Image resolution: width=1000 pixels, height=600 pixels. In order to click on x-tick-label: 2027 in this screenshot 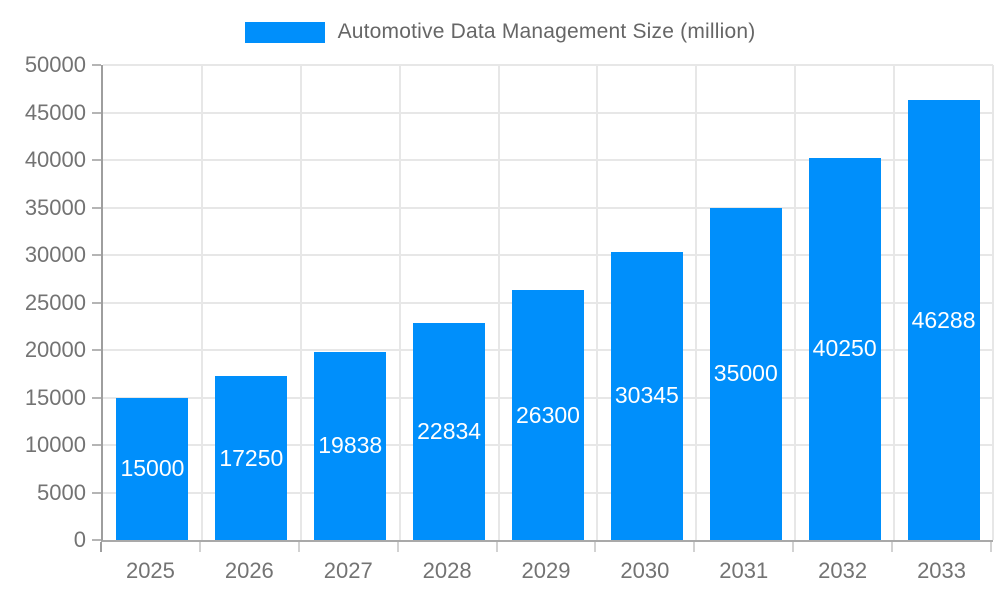, I will do `click(348, 570)`.